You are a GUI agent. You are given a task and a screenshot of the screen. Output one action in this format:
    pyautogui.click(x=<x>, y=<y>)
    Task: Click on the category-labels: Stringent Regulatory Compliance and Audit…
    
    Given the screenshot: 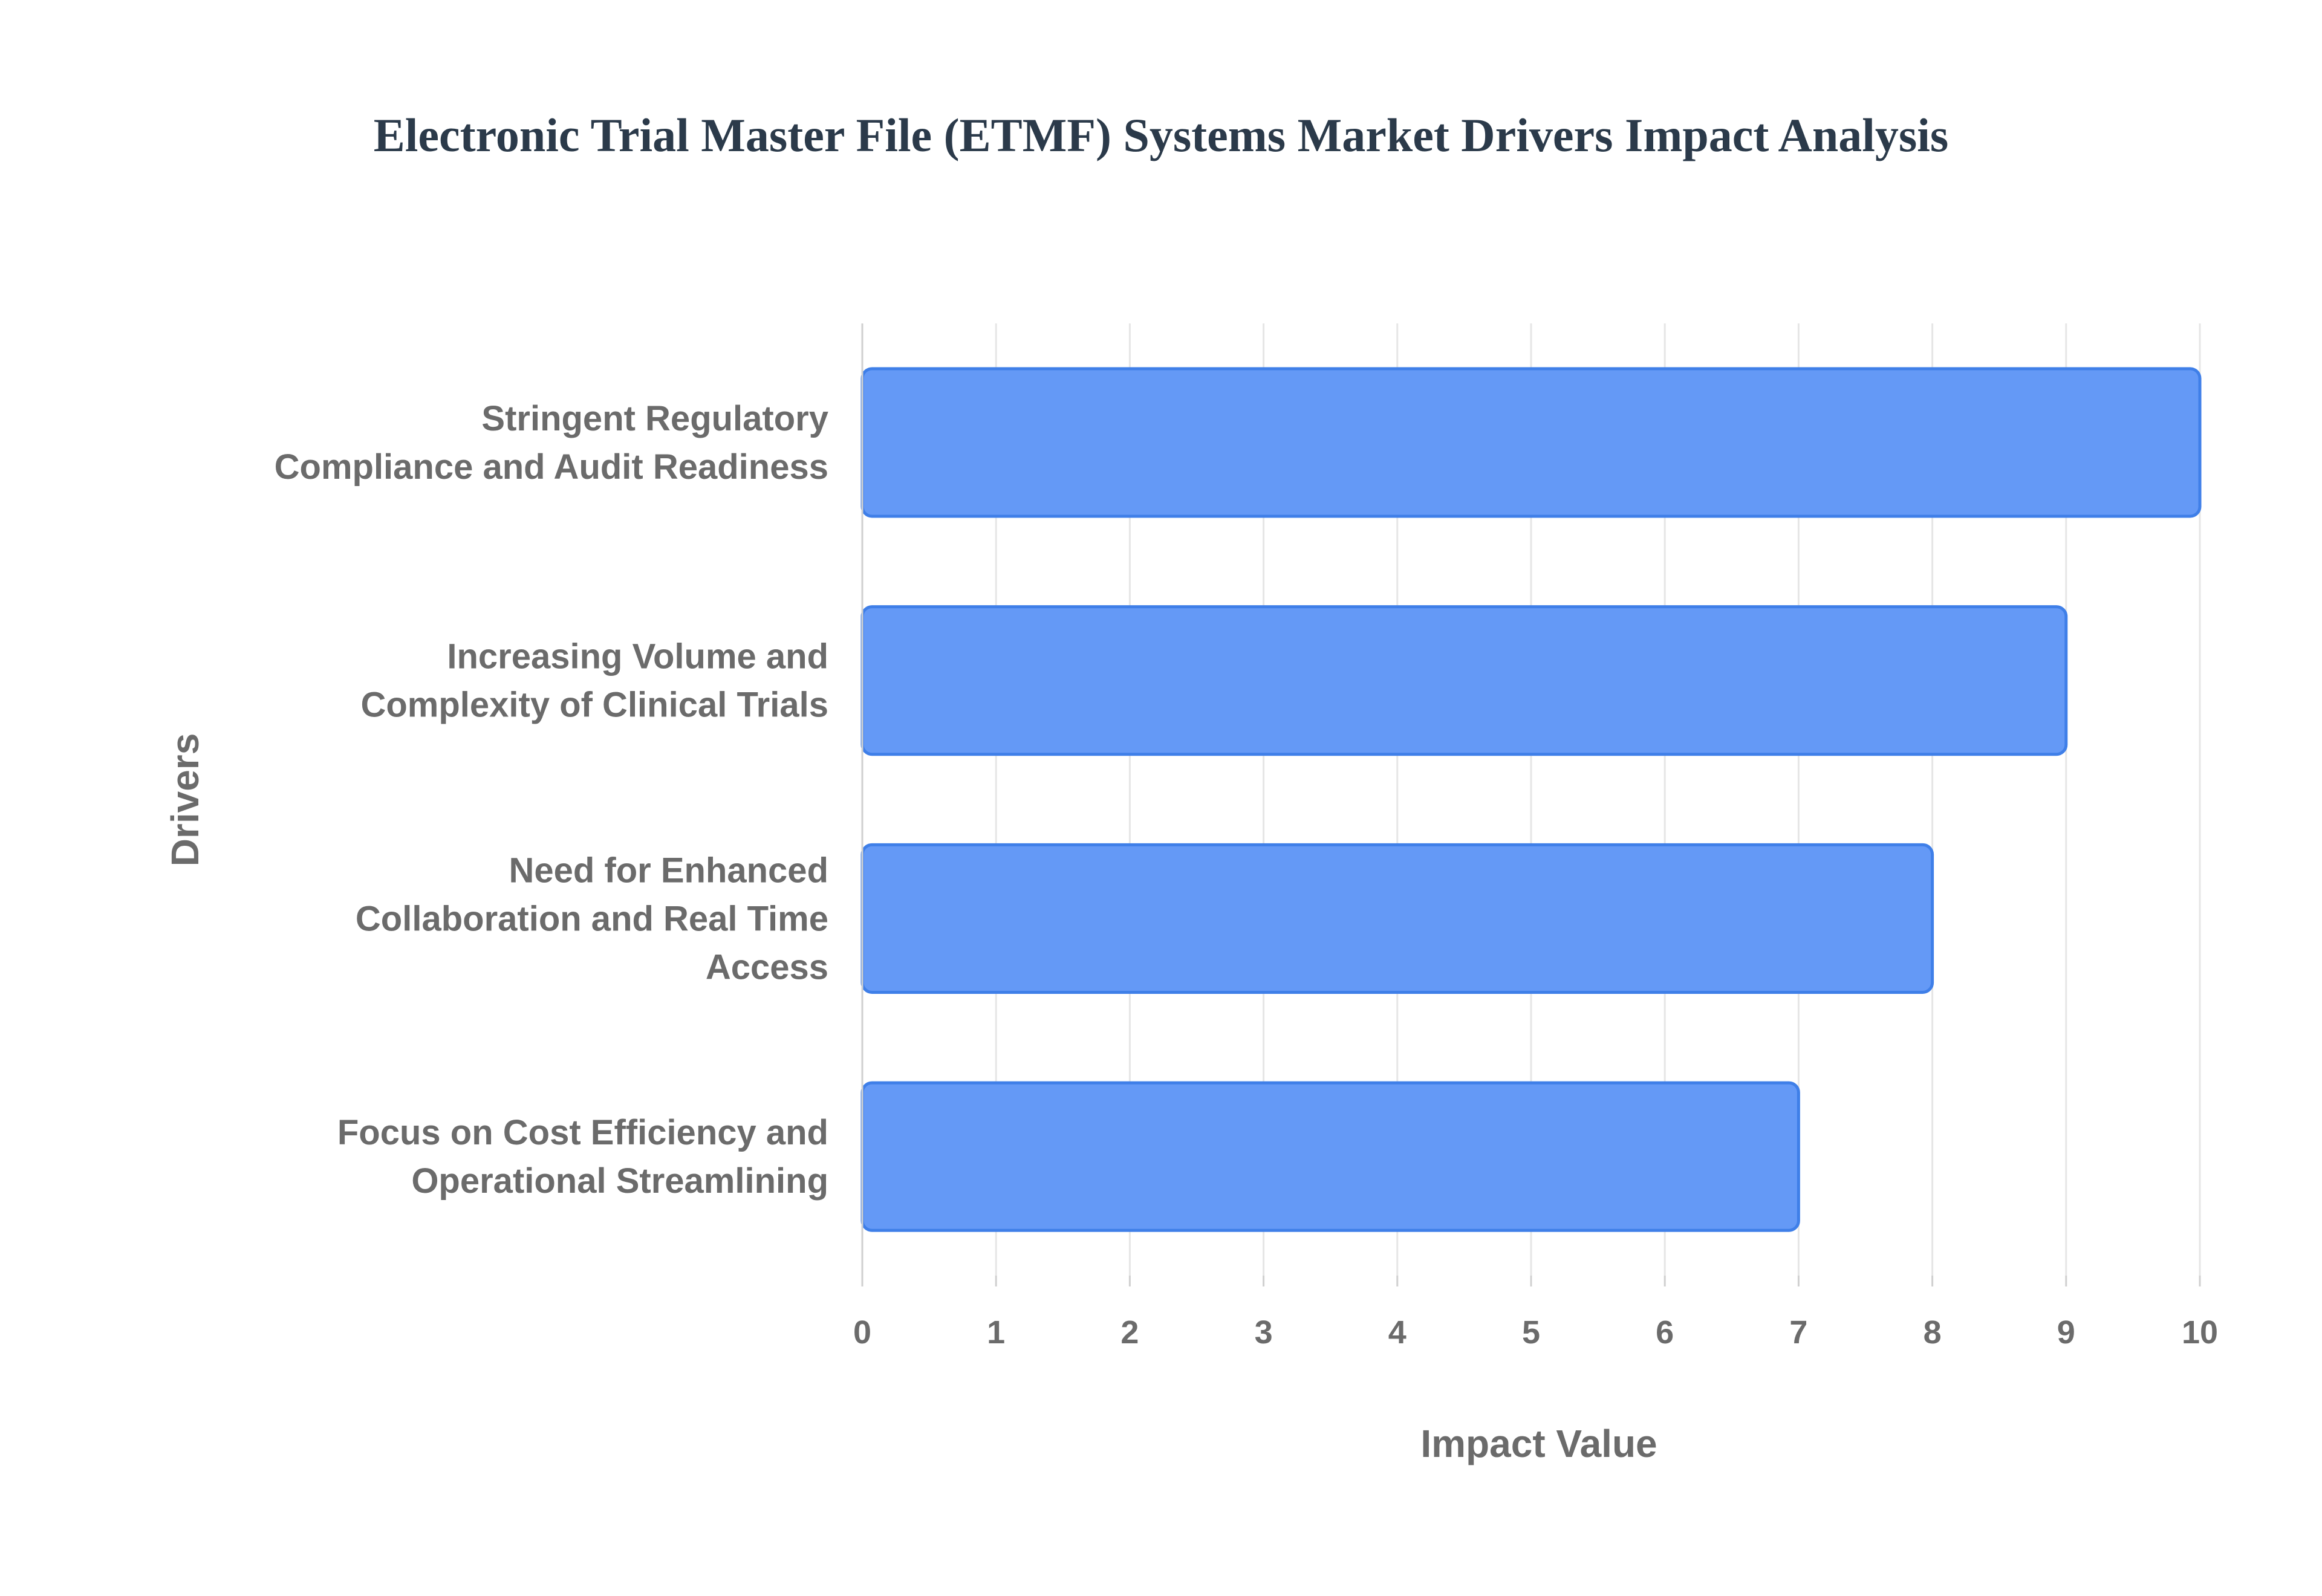 What is the action you would take?
    pyautogui.click(x=551, y=800)
    